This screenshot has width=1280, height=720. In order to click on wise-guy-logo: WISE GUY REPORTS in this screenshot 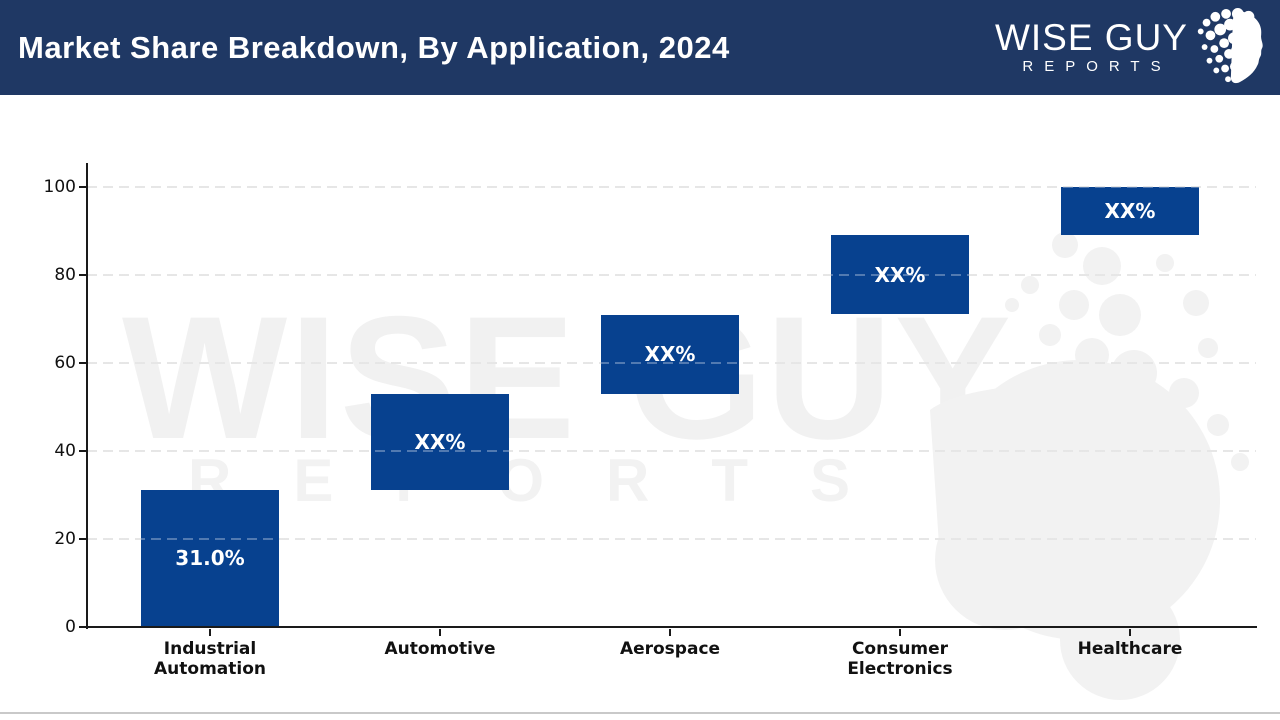, I will do `click(1130, 47)`.